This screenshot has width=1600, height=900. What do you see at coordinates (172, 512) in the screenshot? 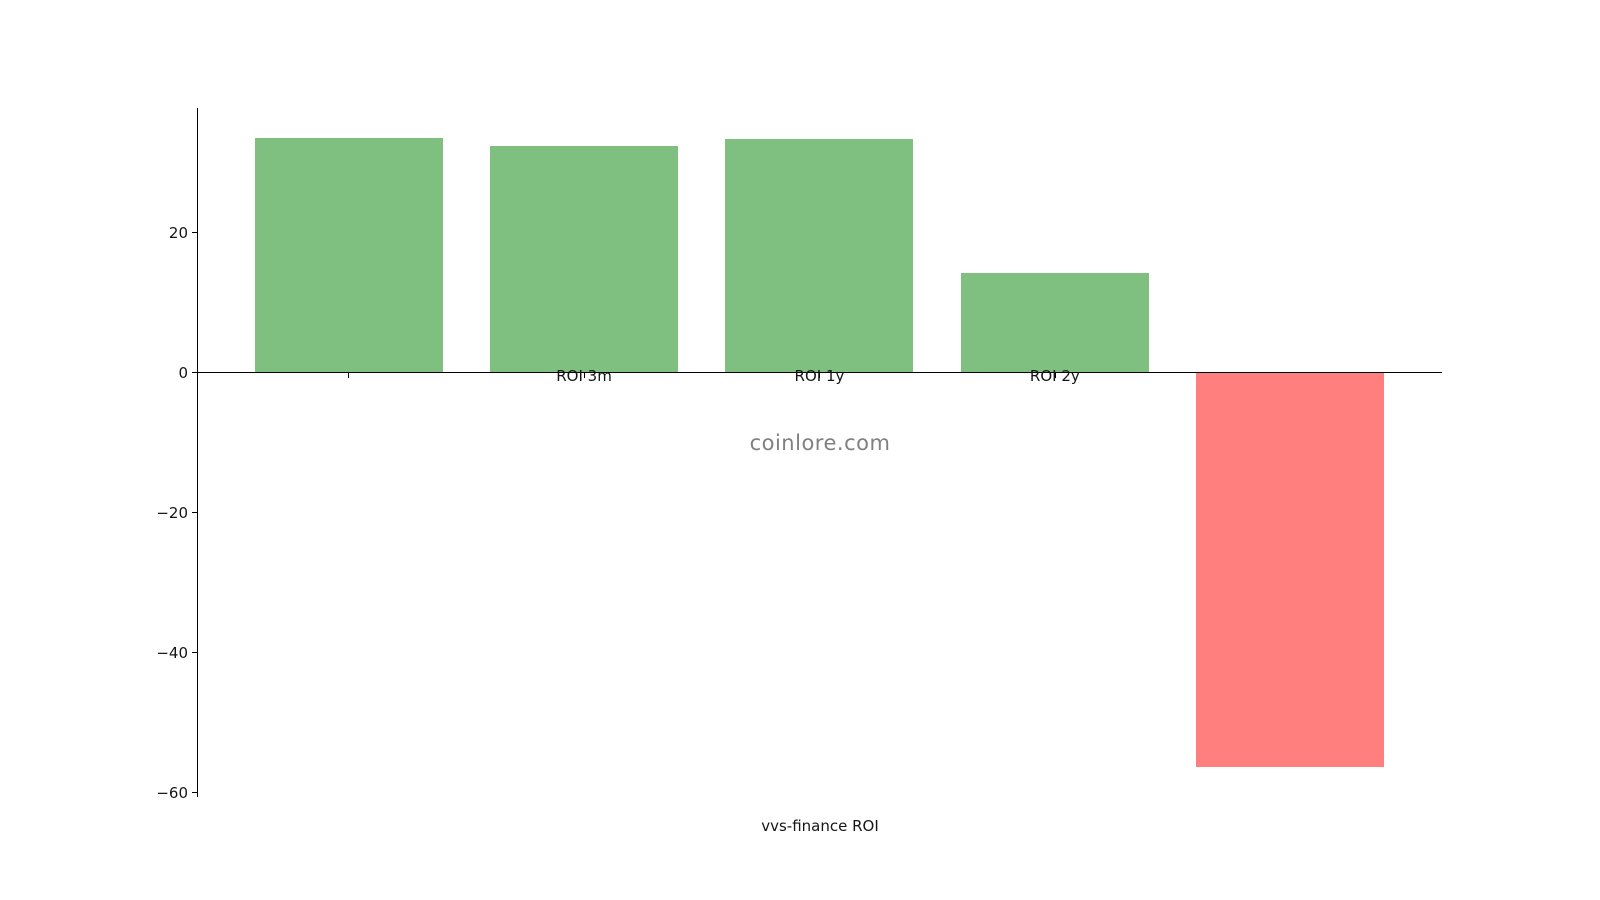
I see `y-tick-label: −20` at bounding box center [172, 512].